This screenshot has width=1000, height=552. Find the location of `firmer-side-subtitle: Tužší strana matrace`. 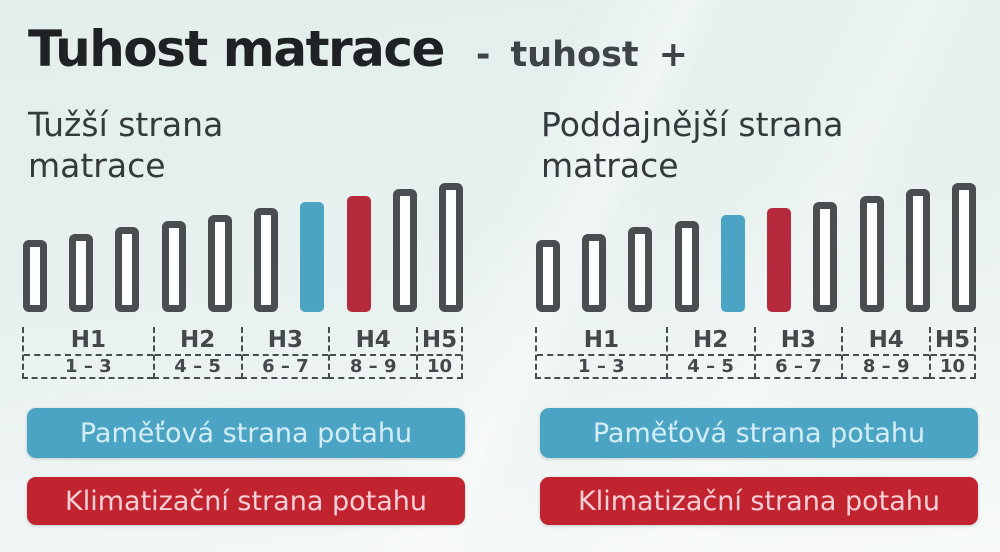

firmer-side-subtitle: Tužší strana matrace is located at coordinates (245, 145).